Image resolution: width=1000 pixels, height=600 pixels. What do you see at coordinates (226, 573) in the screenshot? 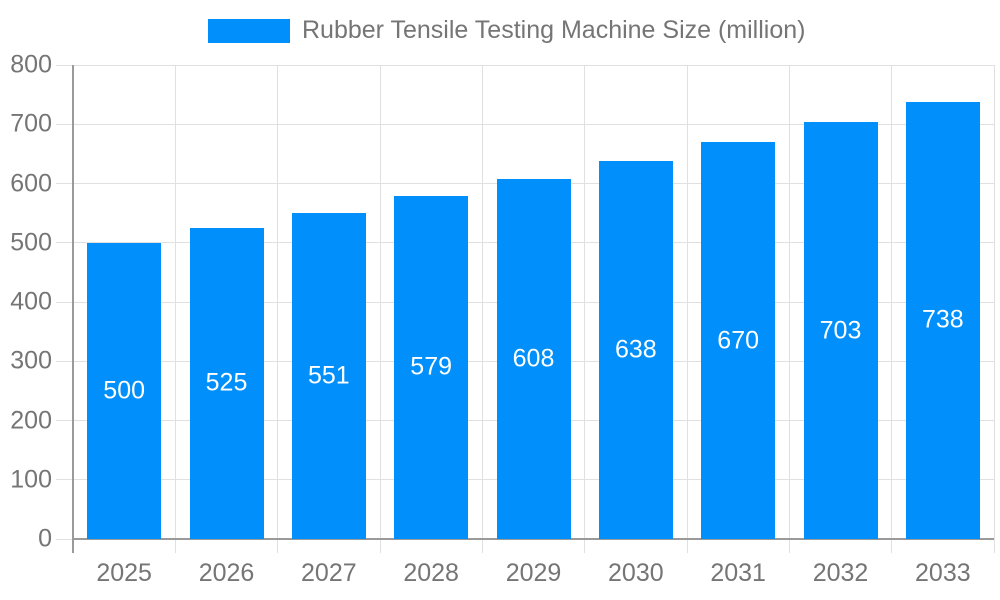
I see `x-axis-tick-label: 2026` at bounding box center [226, 573].